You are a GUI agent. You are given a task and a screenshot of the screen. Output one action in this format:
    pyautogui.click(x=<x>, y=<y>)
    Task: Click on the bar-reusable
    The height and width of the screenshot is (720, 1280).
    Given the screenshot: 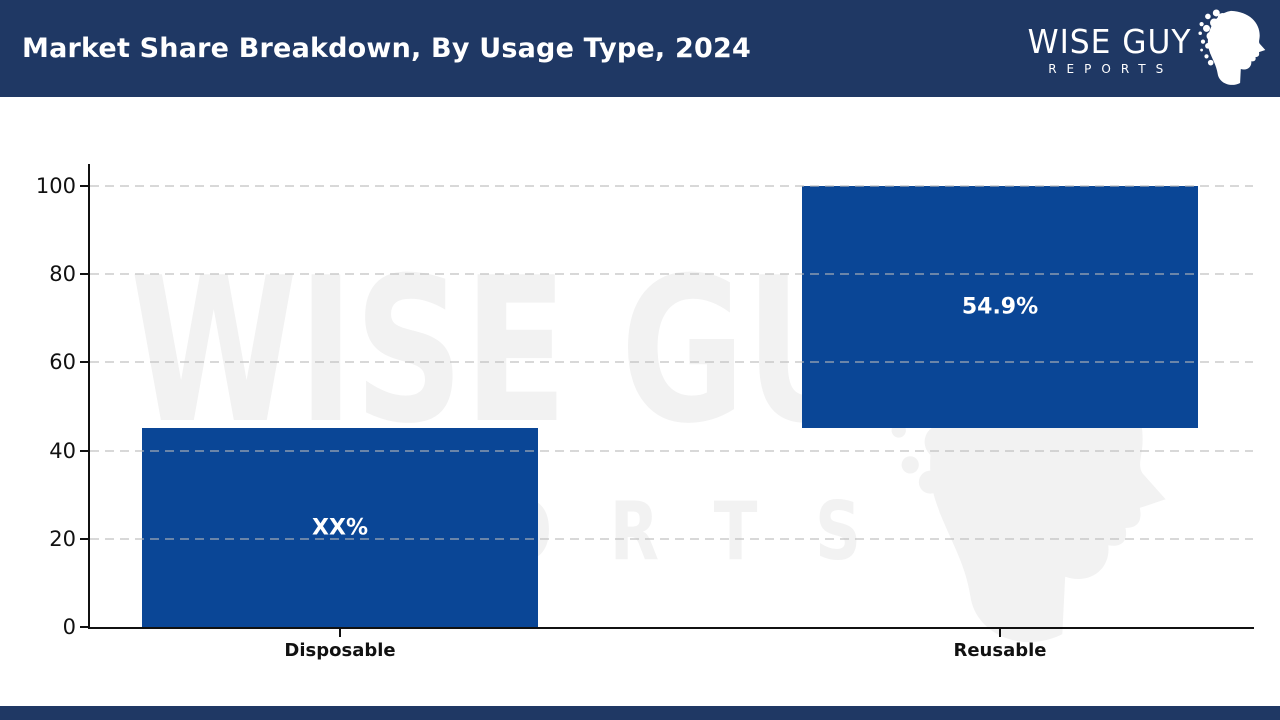 What is the action you would take?
    pyautogui.click(x=1000, y=307)
    